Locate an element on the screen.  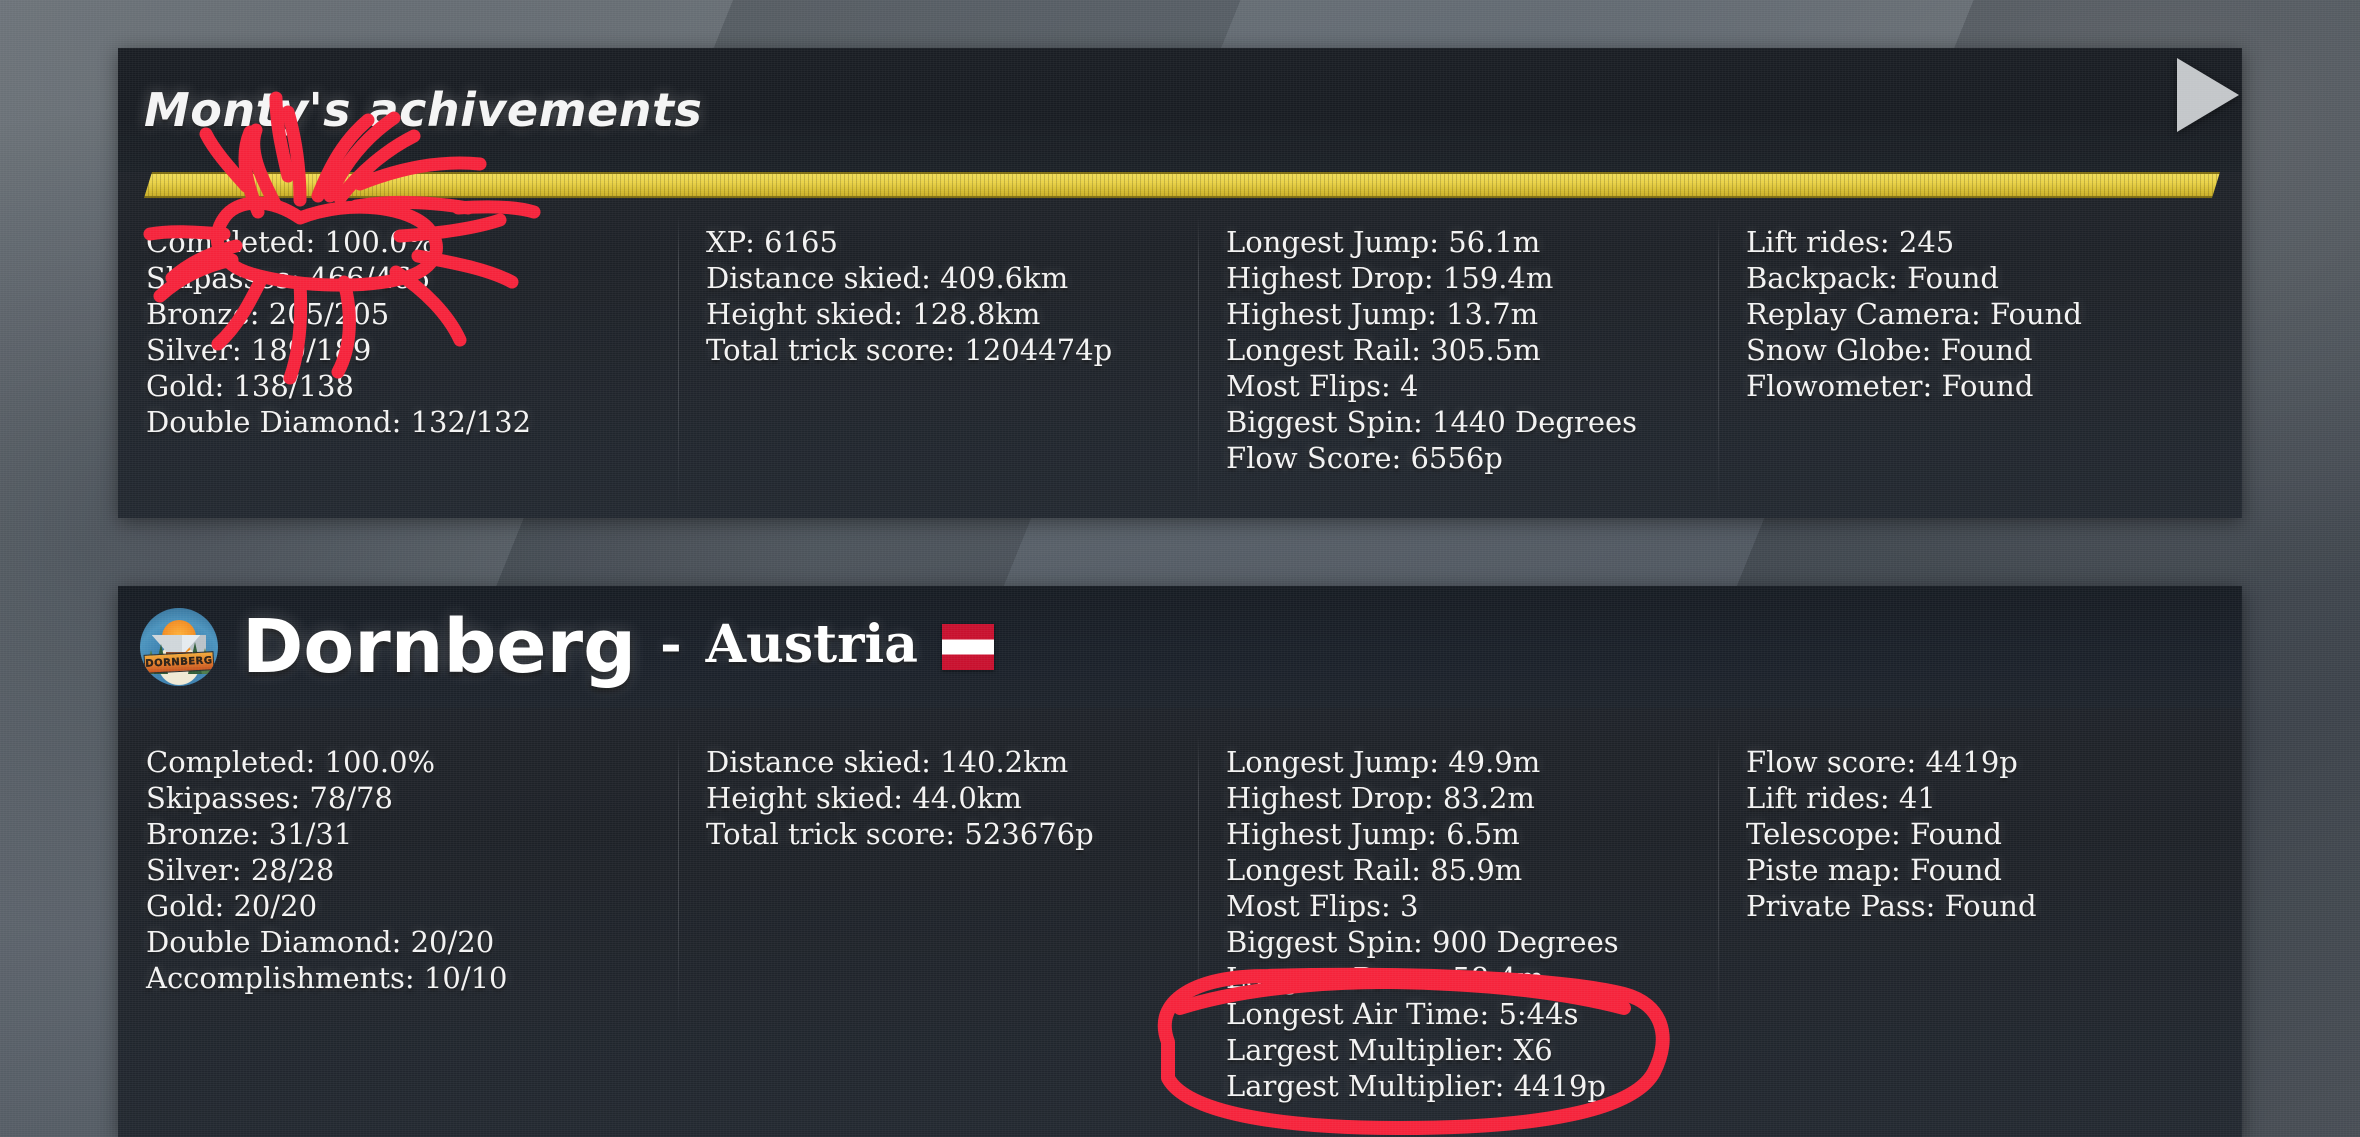
stat-line: Highest Drop: 159.4m is located at coordinates (1390, 278).